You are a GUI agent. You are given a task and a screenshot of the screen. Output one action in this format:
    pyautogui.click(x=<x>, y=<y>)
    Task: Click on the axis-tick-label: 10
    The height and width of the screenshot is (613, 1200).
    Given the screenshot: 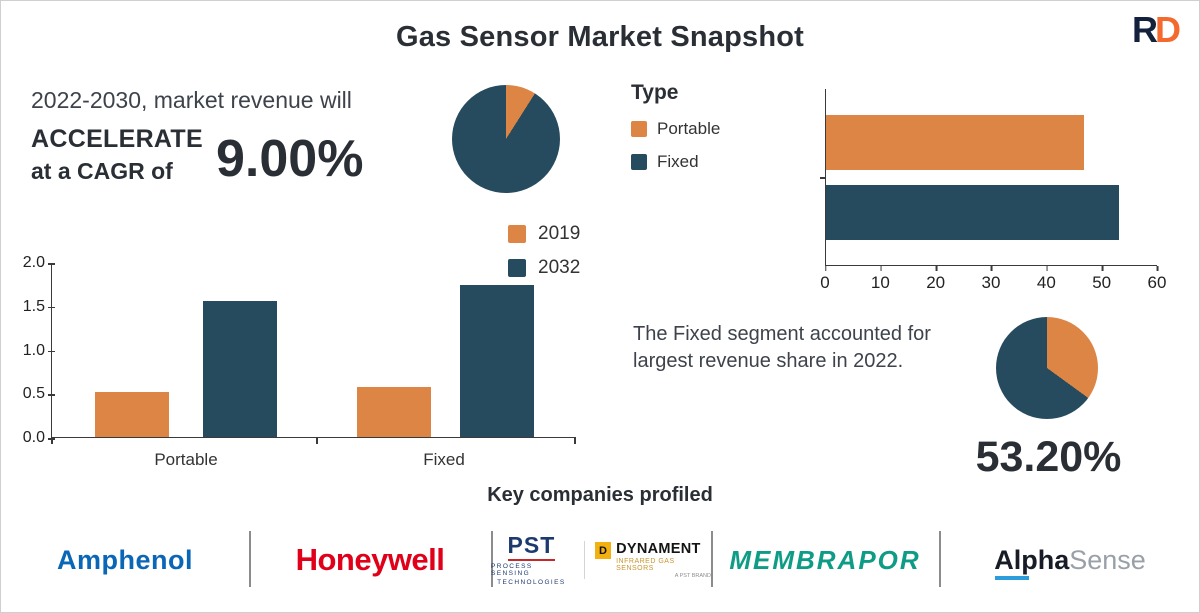 What is the action you would take?
    pyautogui.click(x=880, y=279)
    